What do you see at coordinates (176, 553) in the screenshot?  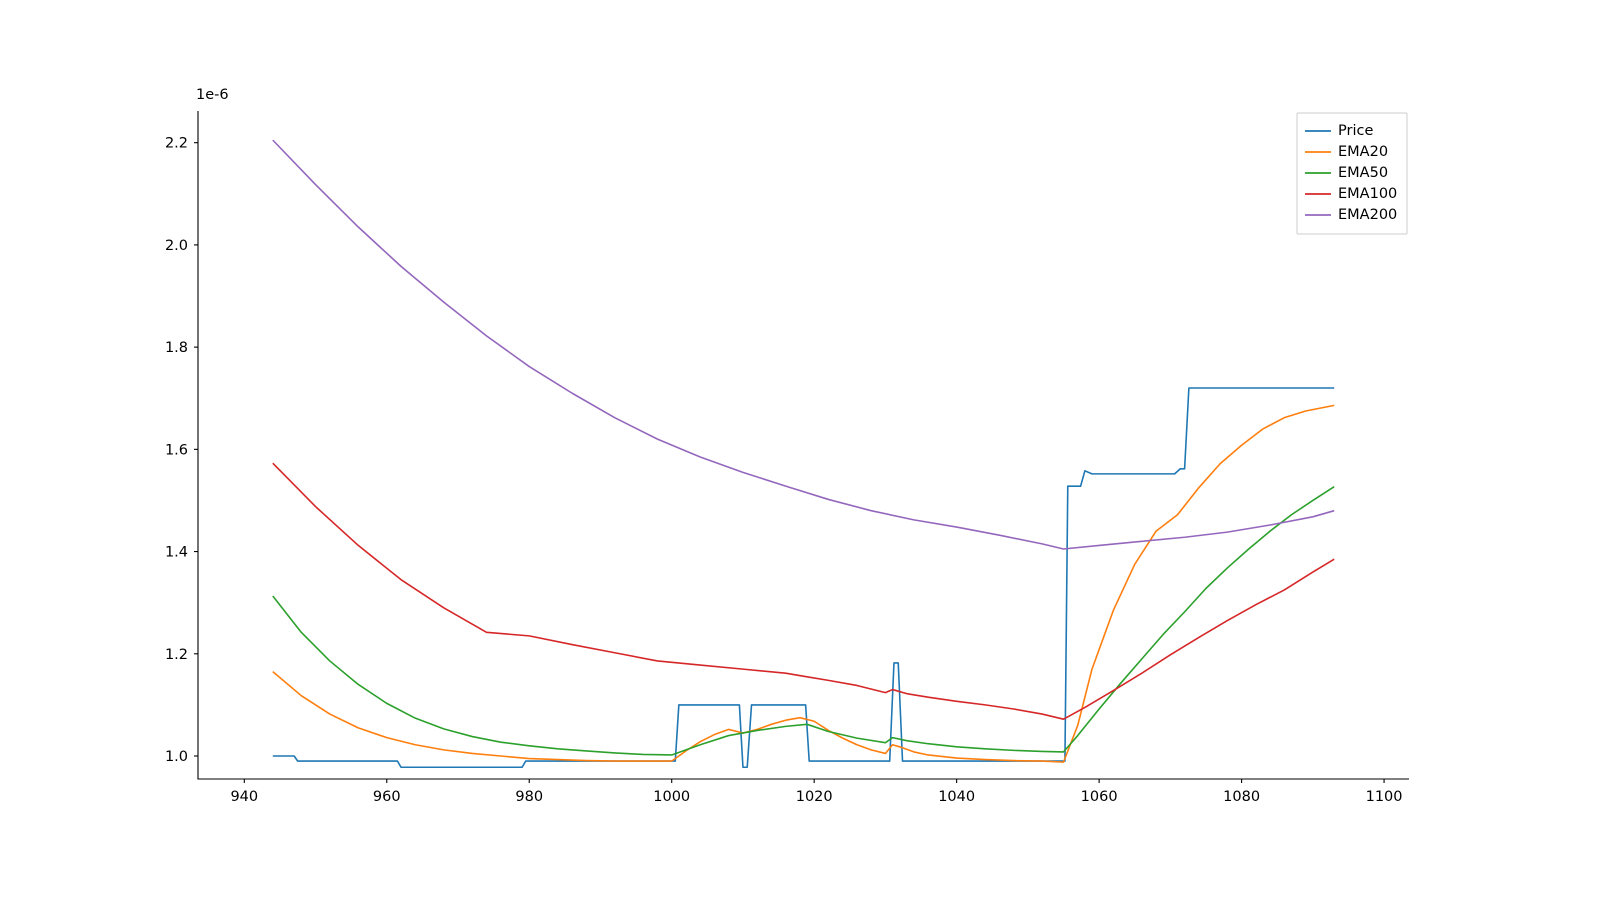 I see `y-tick-label: 1.4` at bounding box center [176, 553].